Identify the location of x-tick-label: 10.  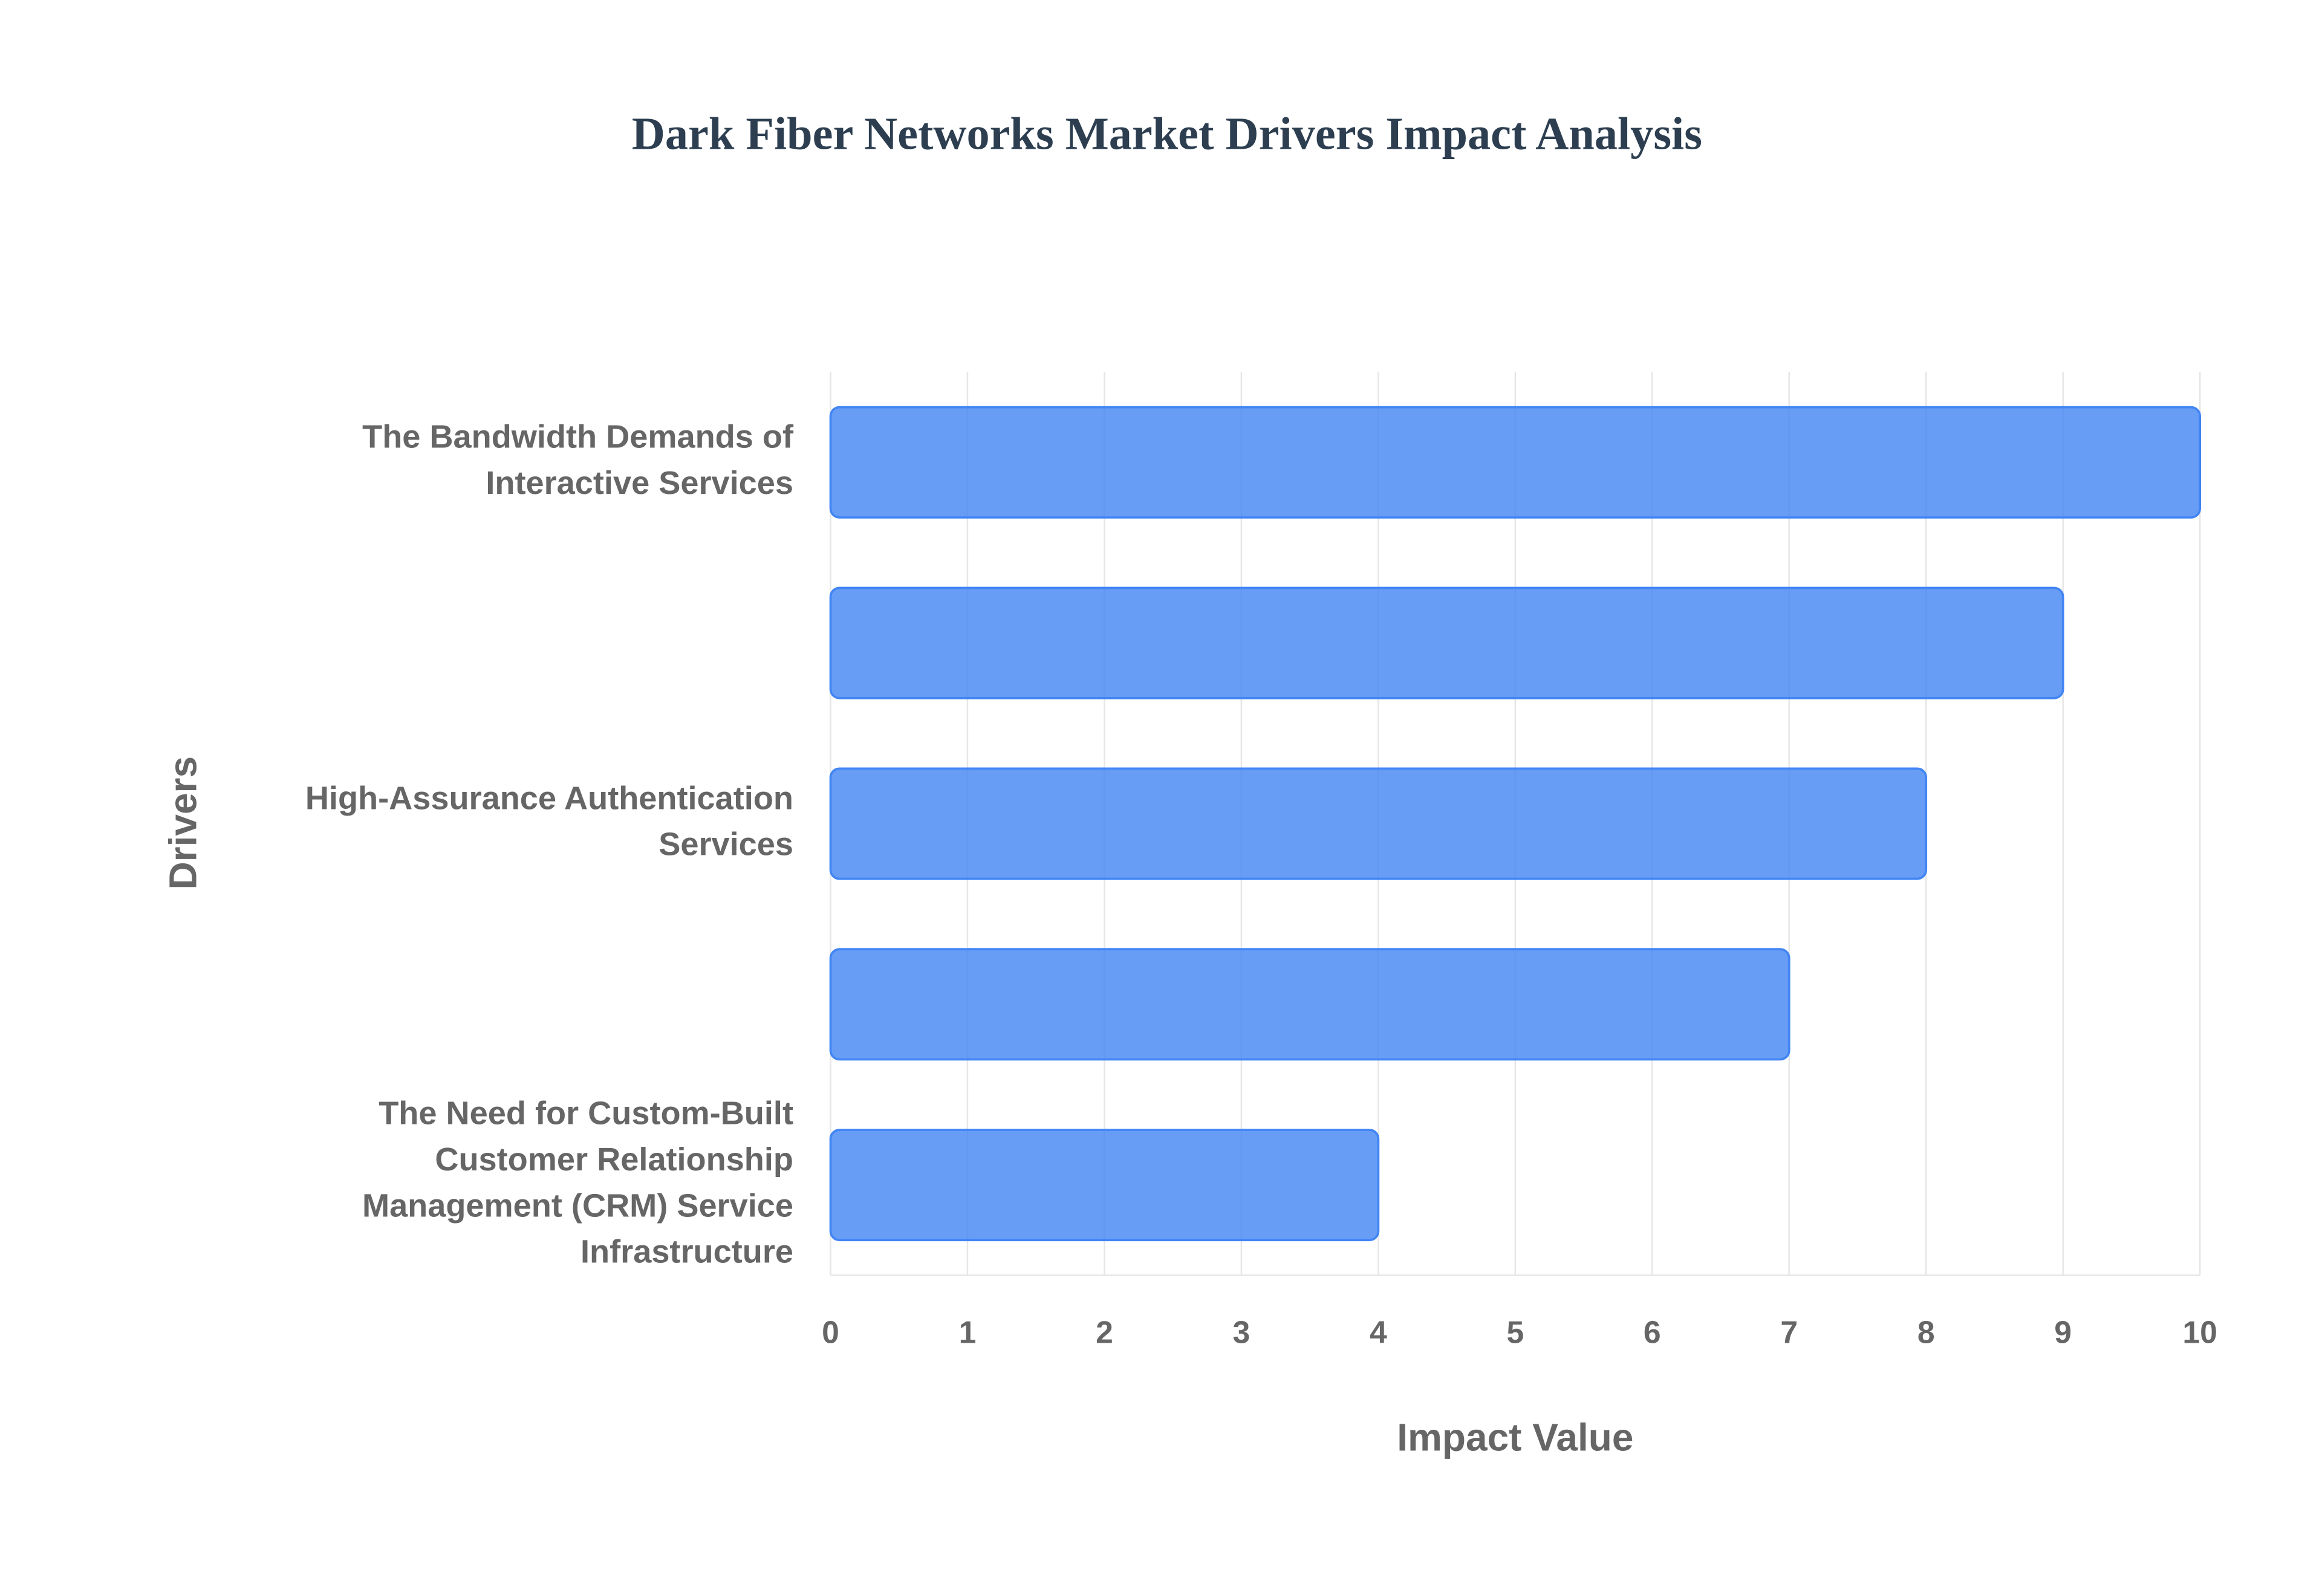
(2199, 1332).